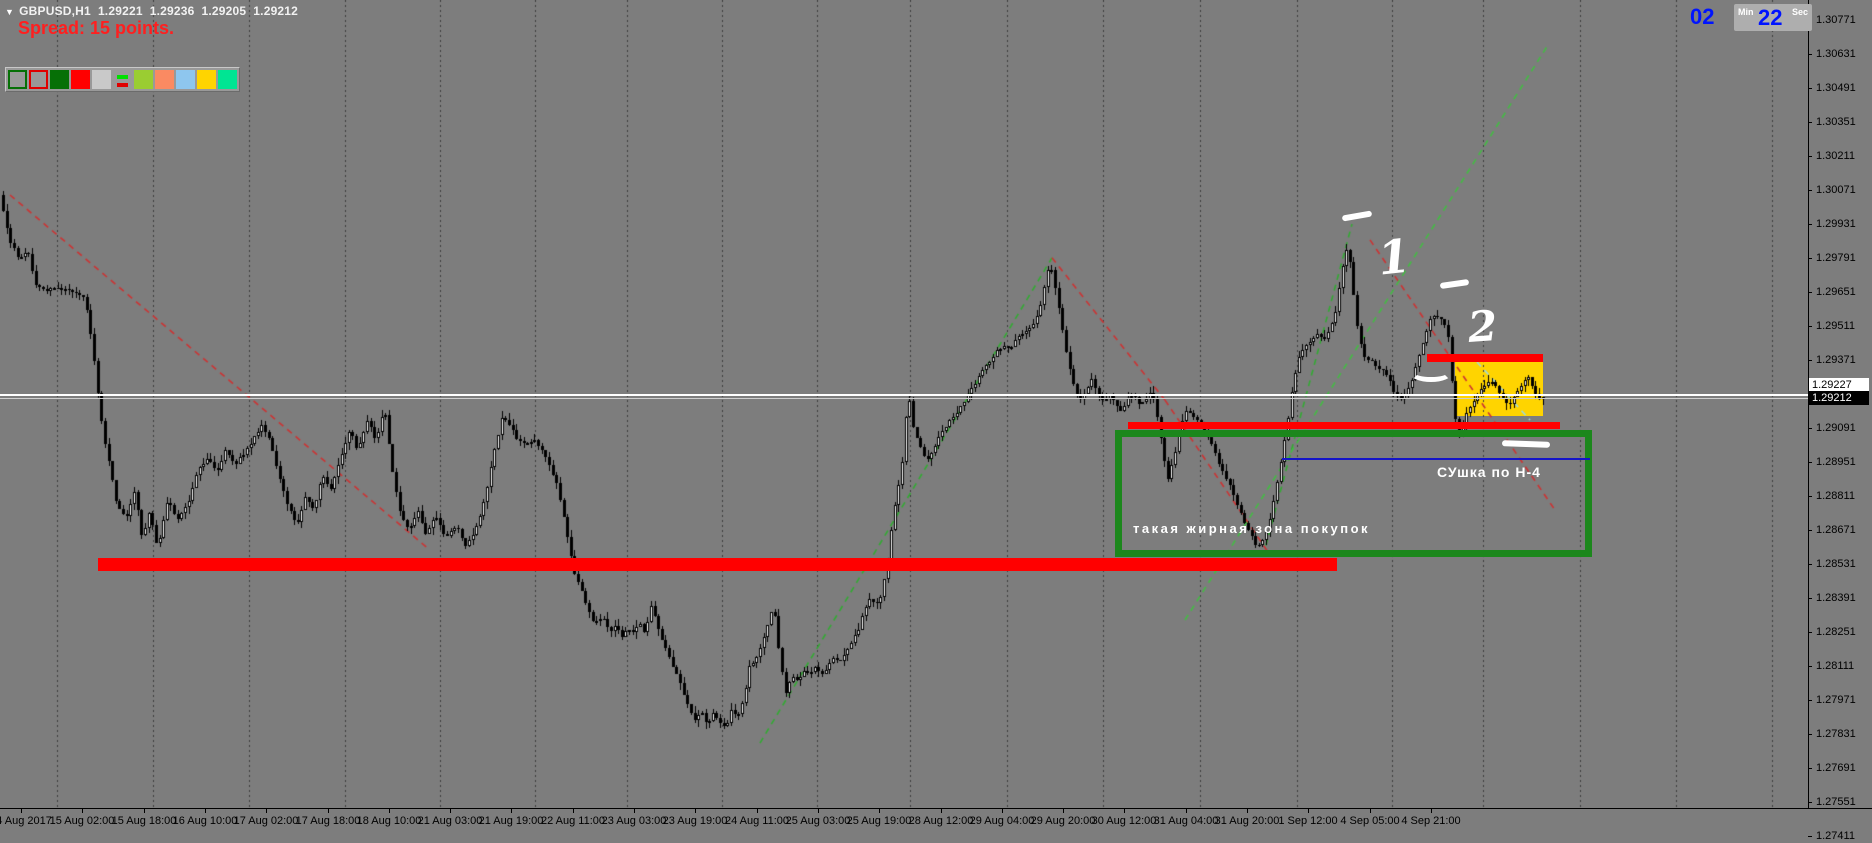 The width and height of the screenshot is (1872, 843). I want to click on outline-red-swatch, so click(38, 79).